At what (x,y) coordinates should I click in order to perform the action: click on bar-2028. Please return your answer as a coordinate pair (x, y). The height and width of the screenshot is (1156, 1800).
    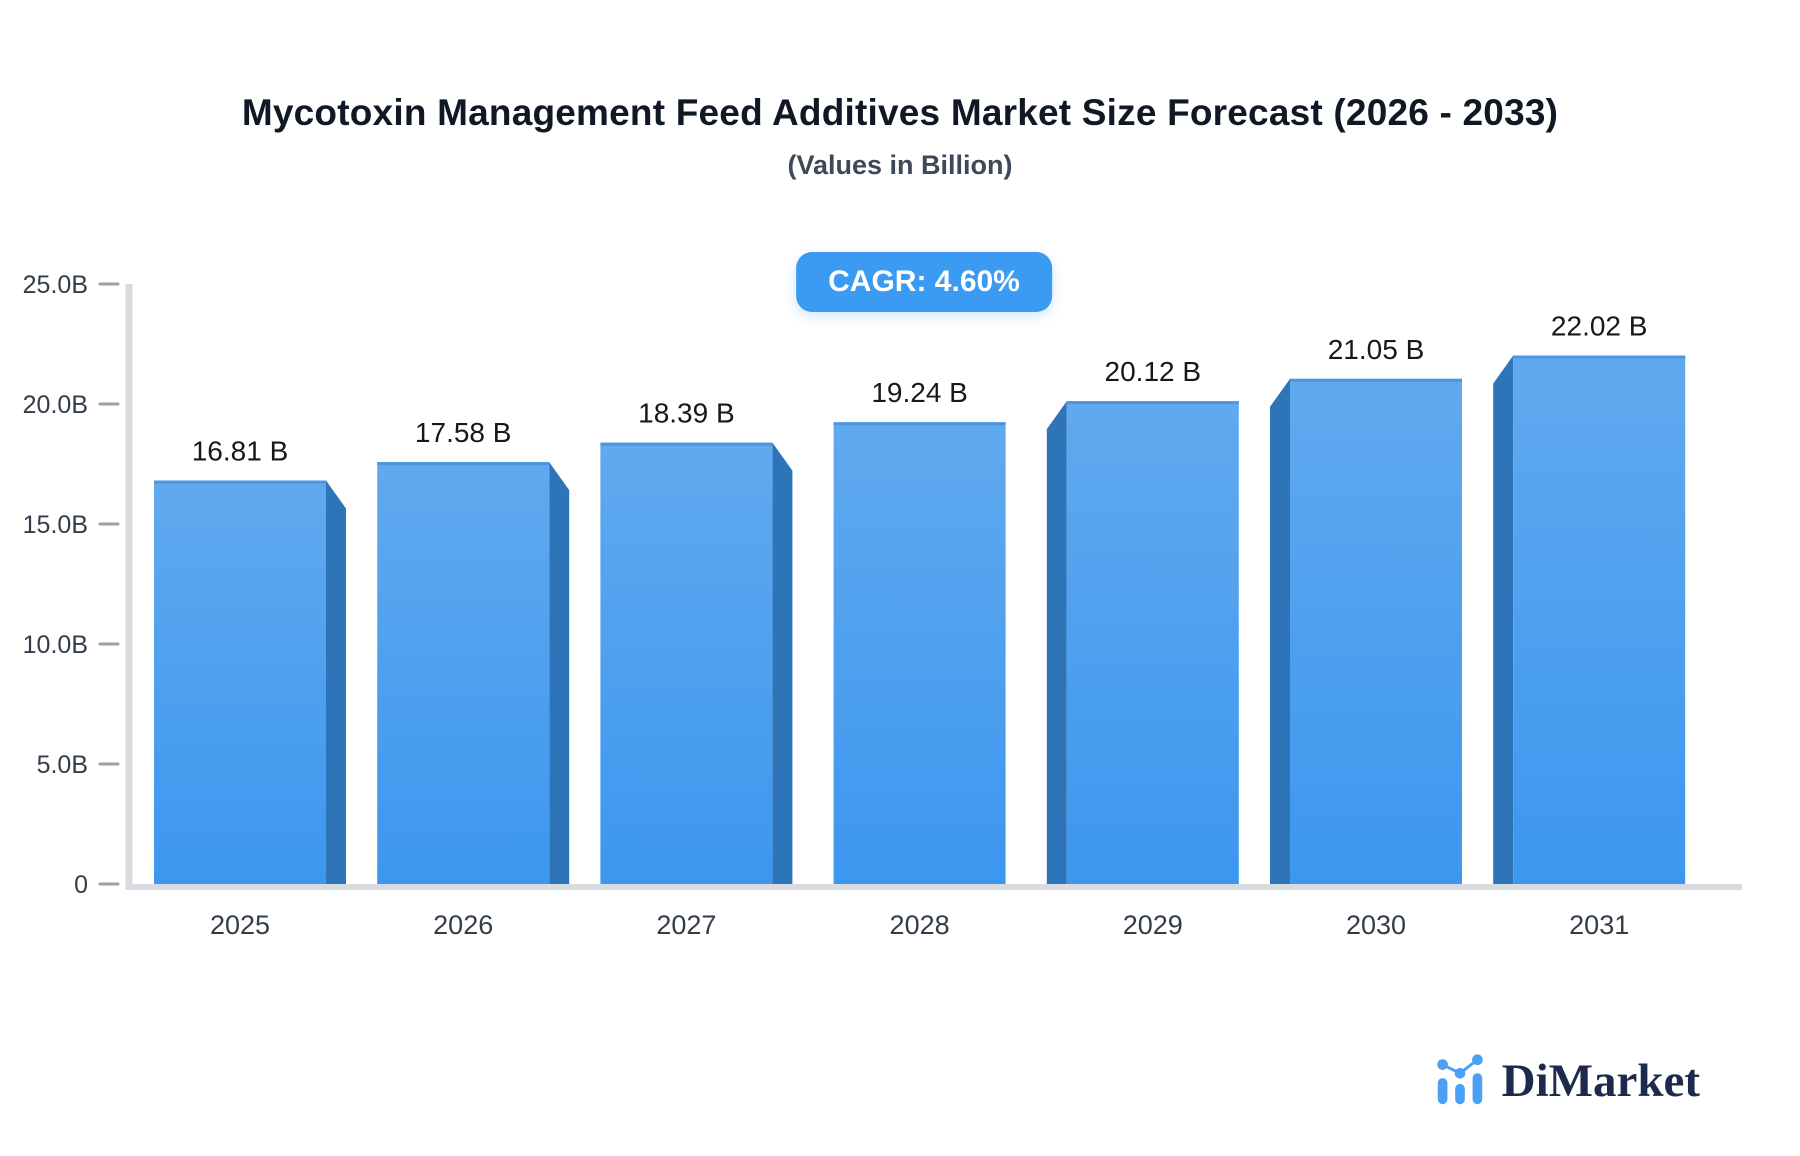
    Looking at the image, I should click on (919, 653).